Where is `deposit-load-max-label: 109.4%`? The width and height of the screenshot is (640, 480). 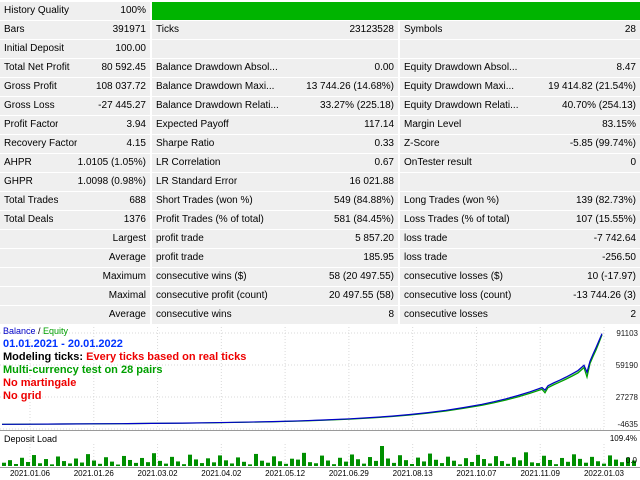 deposit-load-max-label: 109.4% is located at coordinates (623, 438).